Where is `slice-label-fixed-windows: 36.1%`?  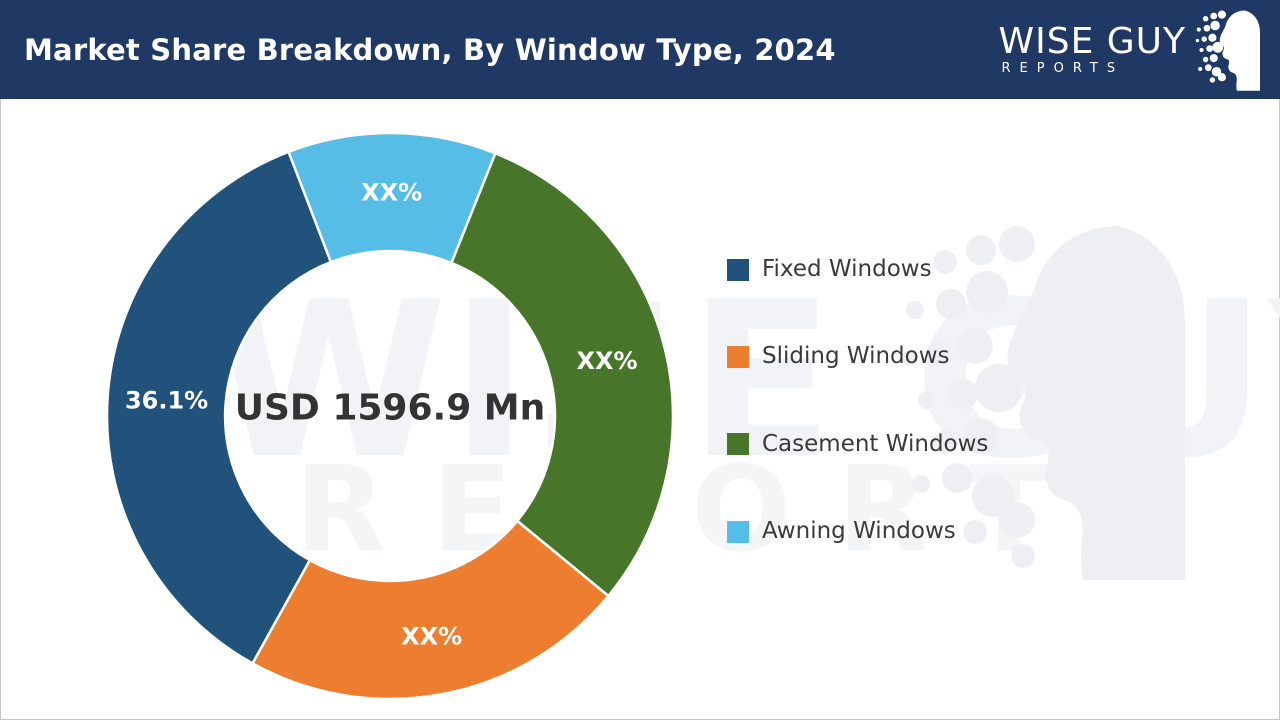 slice-label-fixed-windows: 36.1% is located at coordinates (166, 401).